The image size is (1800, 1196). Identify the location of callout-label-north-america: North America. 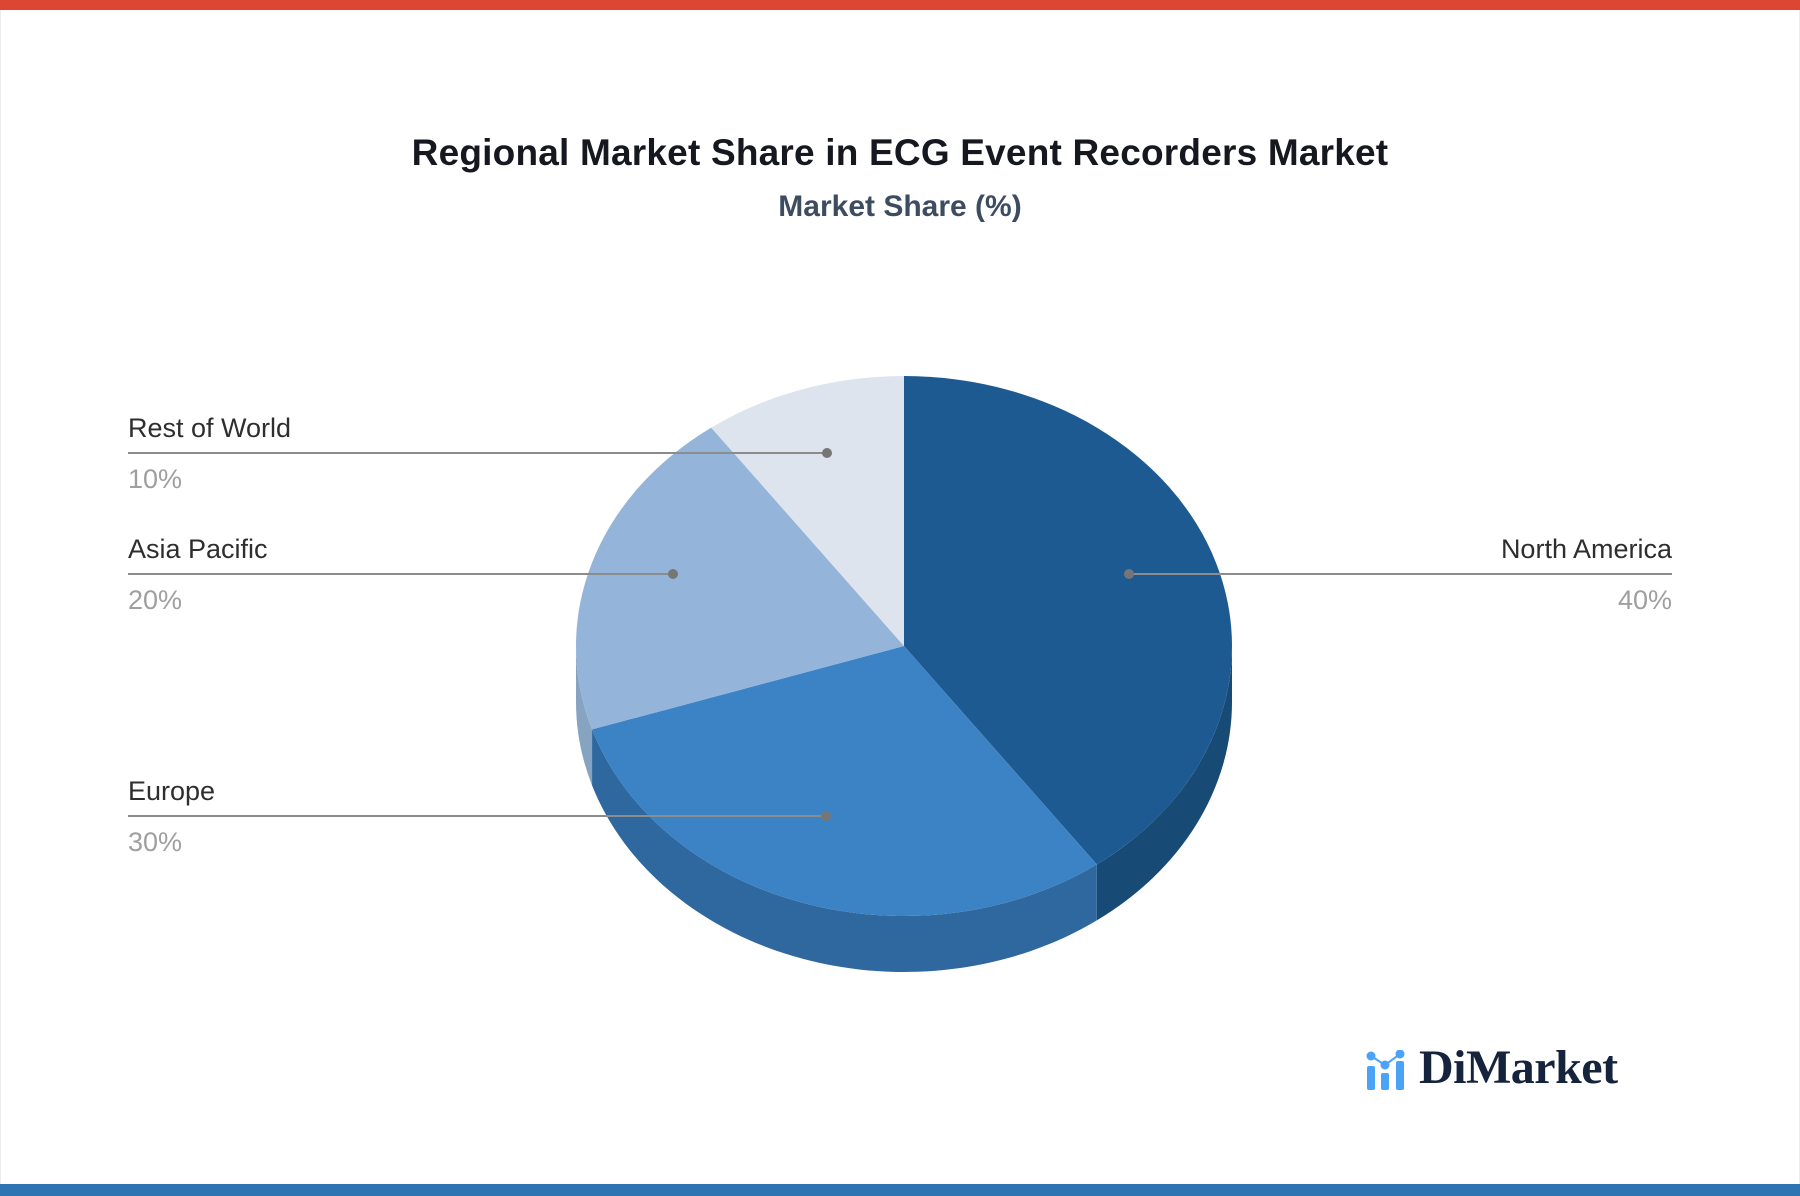
(1586, 549).